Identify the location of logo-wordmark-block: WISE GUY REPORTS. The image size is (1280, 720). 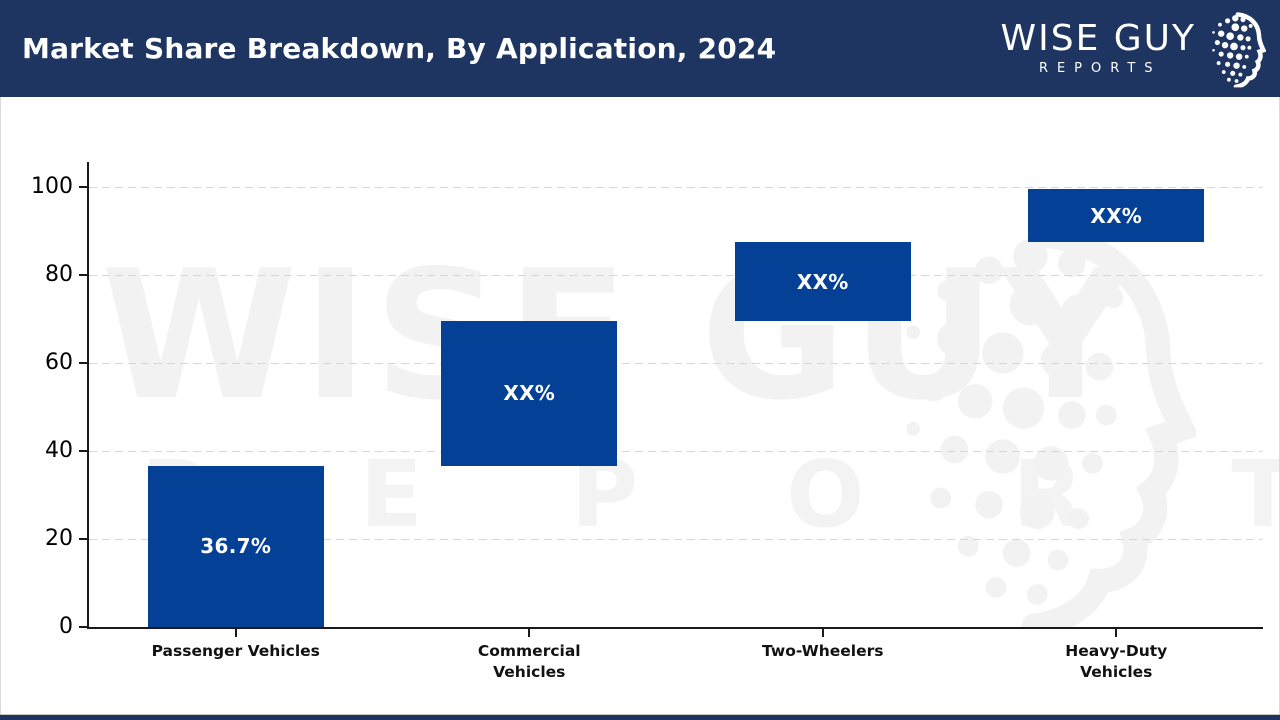
(1098, 47).